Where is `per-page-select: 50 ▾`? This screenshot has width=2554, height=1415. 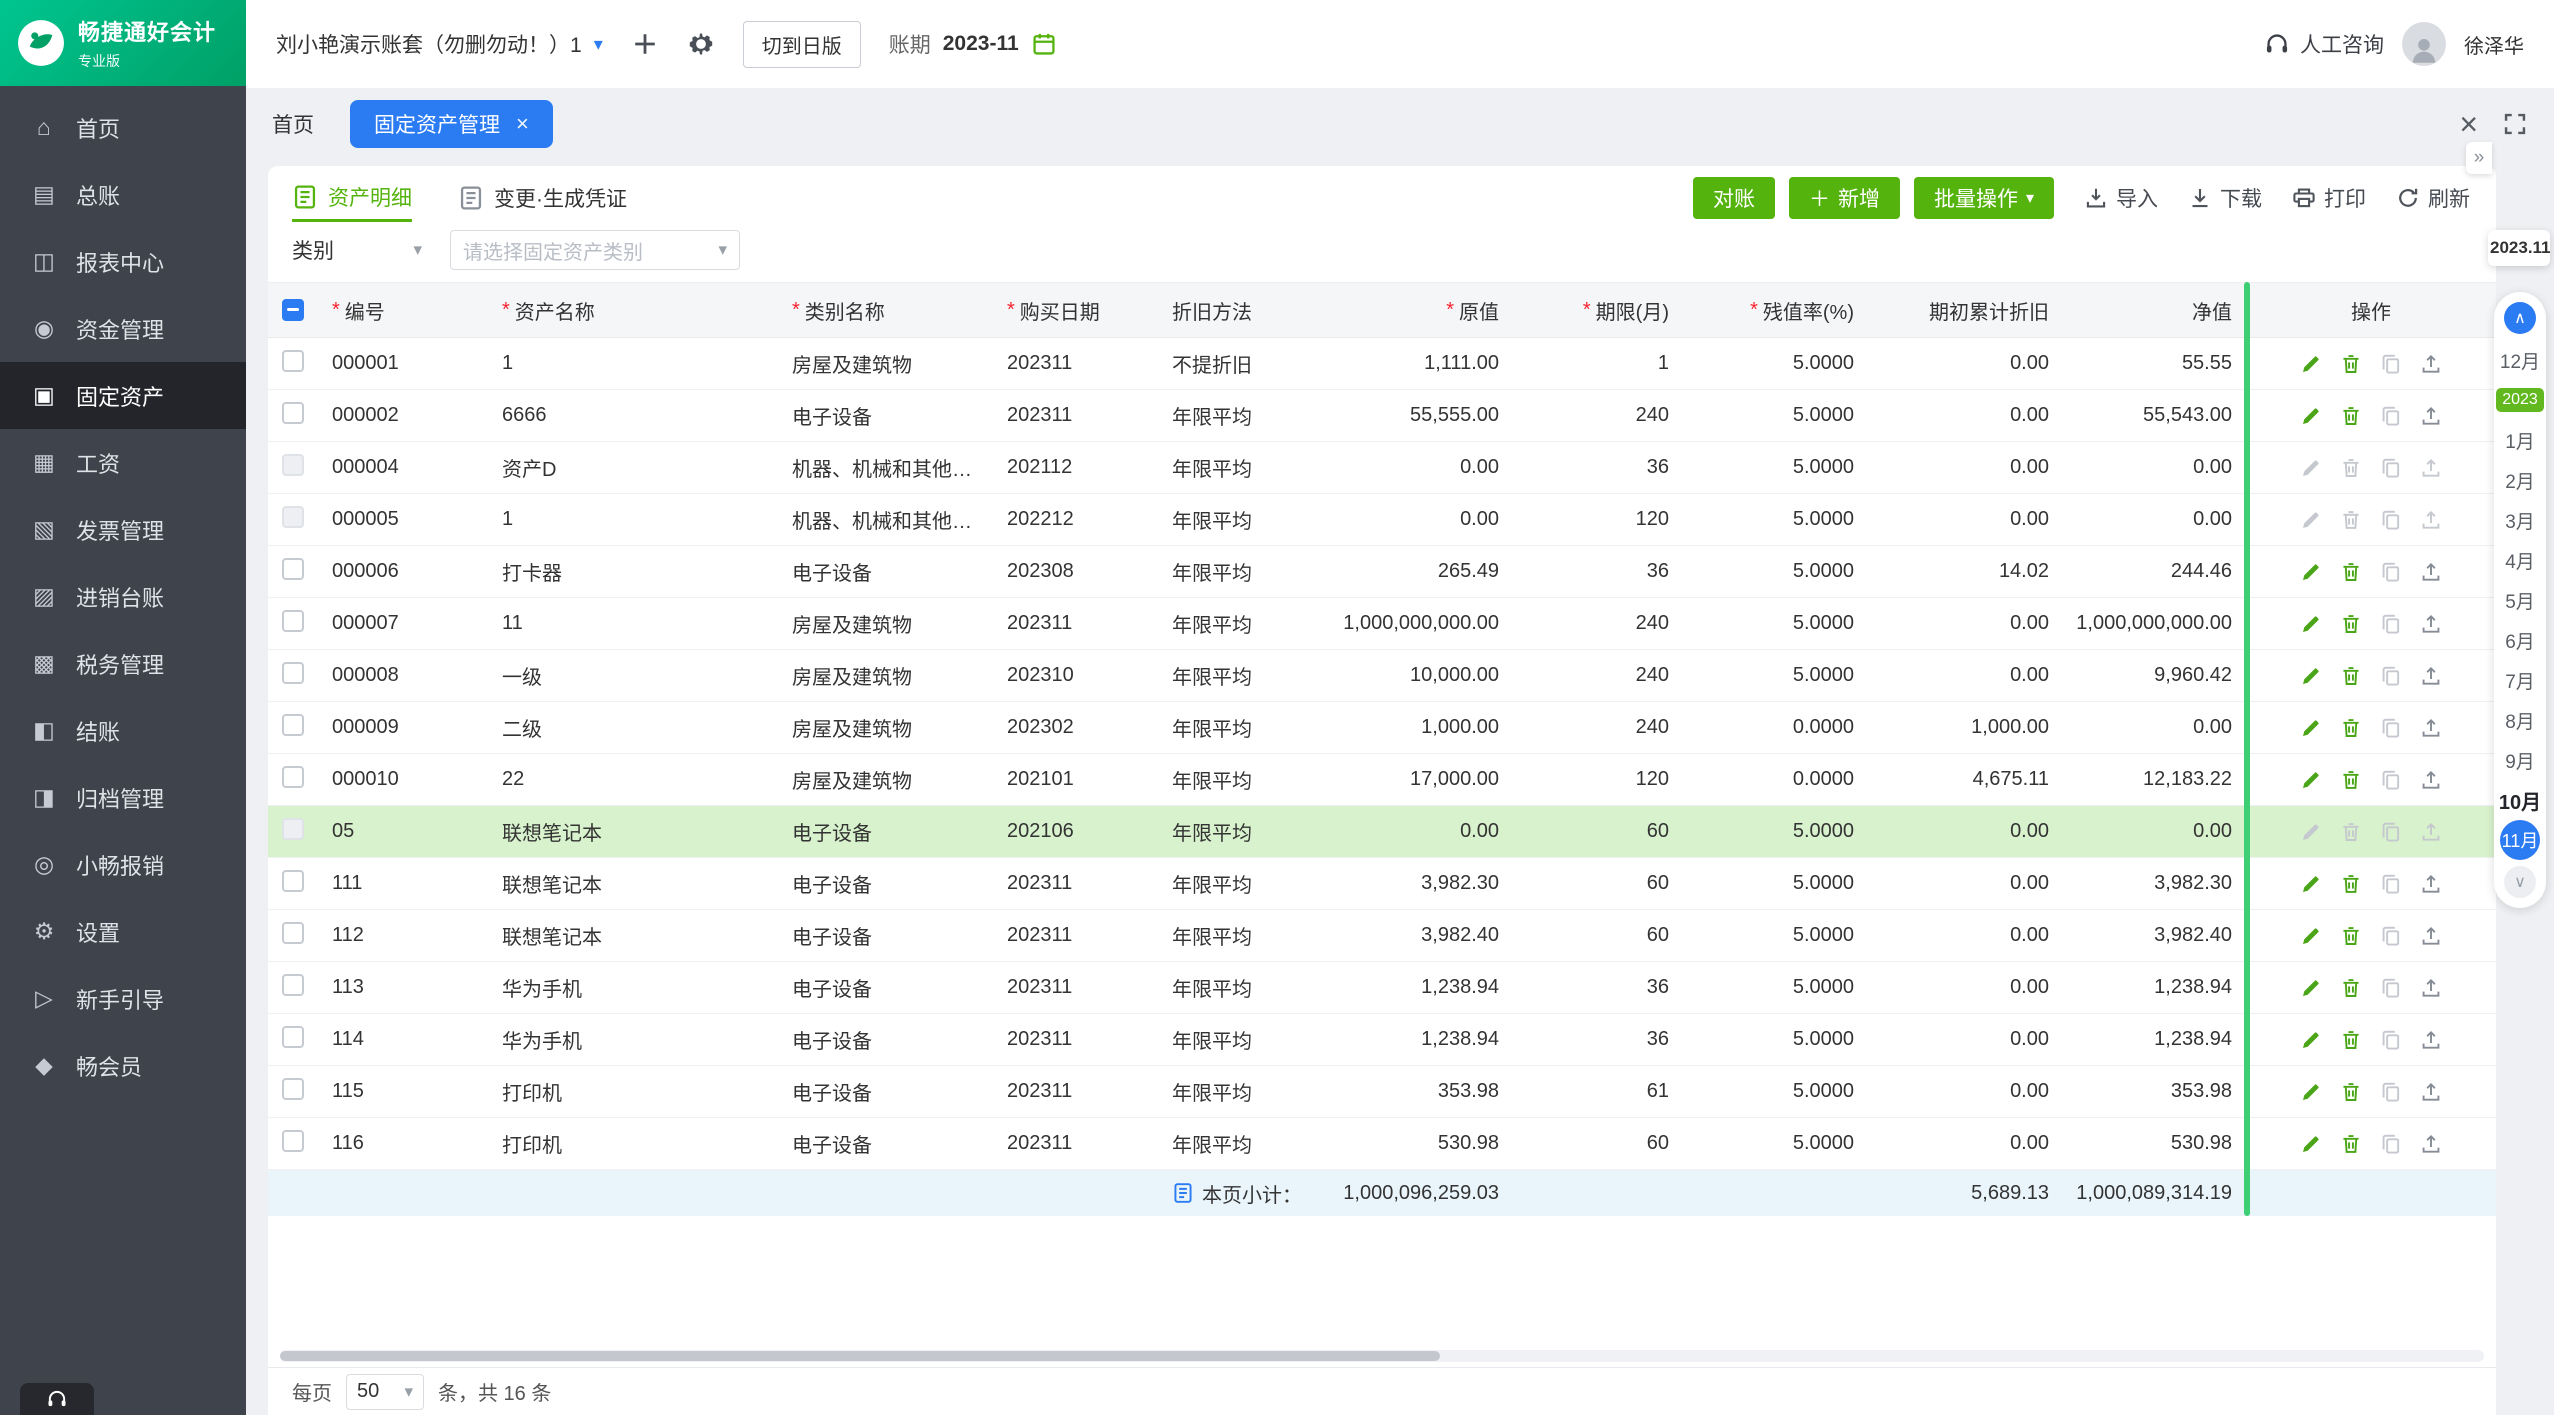
per-page-select: 50 ▾ is located at coordinates (385, 1391).